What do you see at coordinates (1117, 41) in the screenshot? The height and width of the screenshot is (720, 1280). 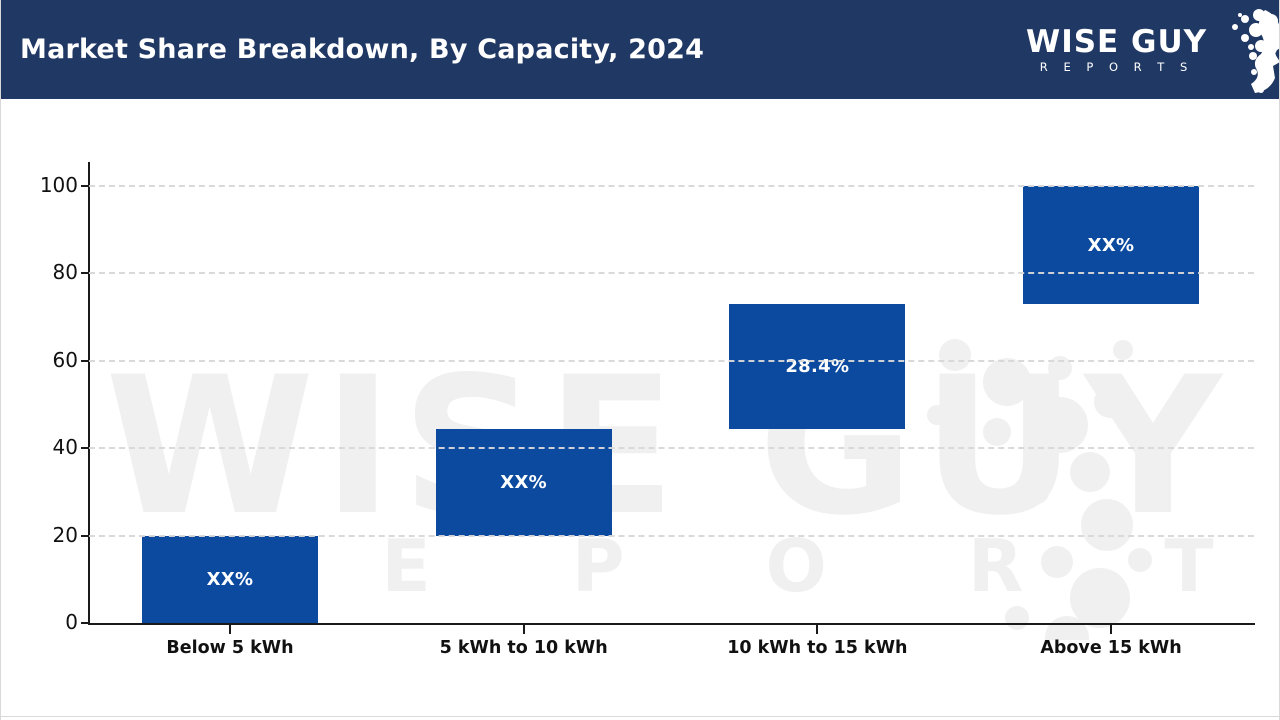 I see `logo-primary-text: WISE GUY` at bounding box center [1117, 41].